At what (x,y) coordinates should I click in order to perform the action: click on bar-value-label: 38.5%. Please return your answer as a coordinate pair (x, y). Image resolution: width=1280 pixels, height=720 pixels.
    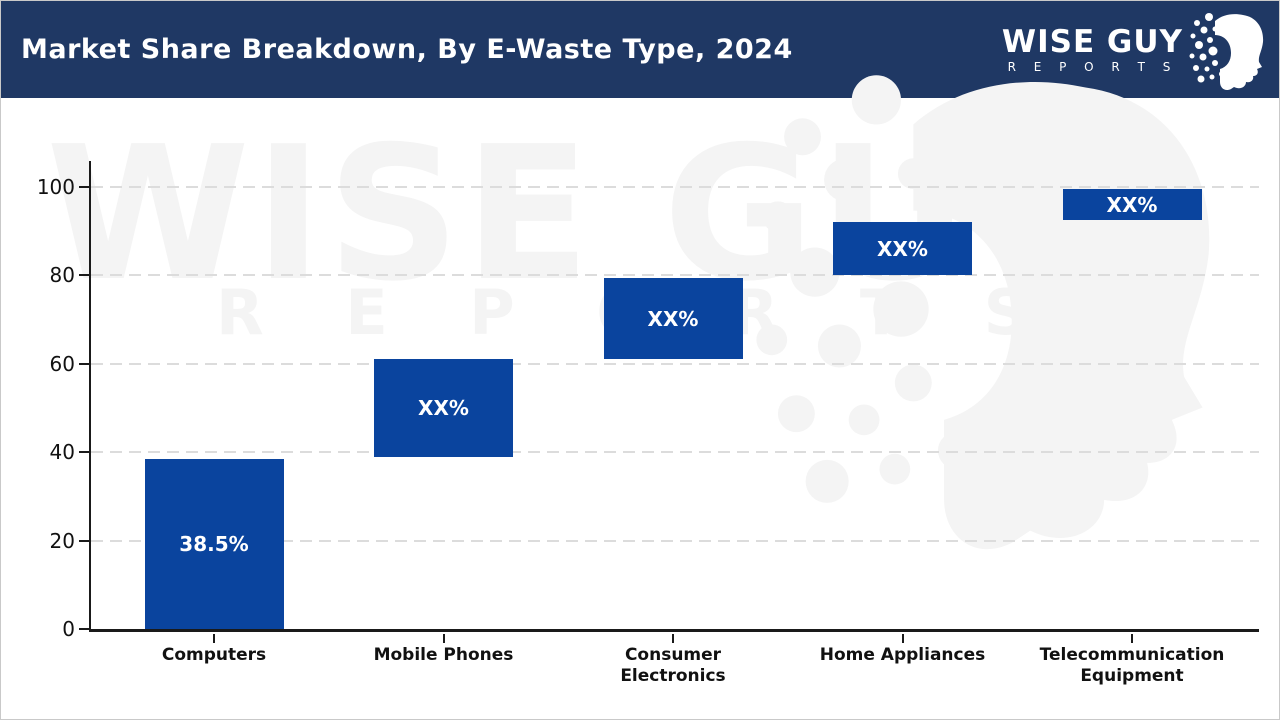
    Looking at the image, I should click on (214, 543).